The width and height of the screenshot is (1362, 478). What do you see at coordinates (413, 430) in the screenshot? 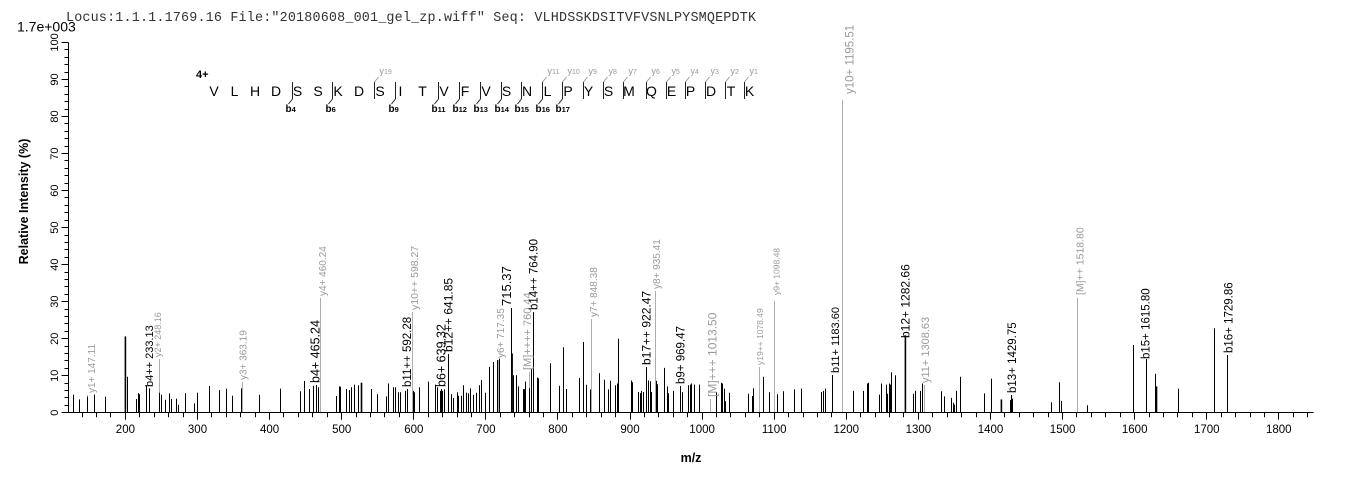
I see `svg-text: 600` at bounding box center [413, 430].